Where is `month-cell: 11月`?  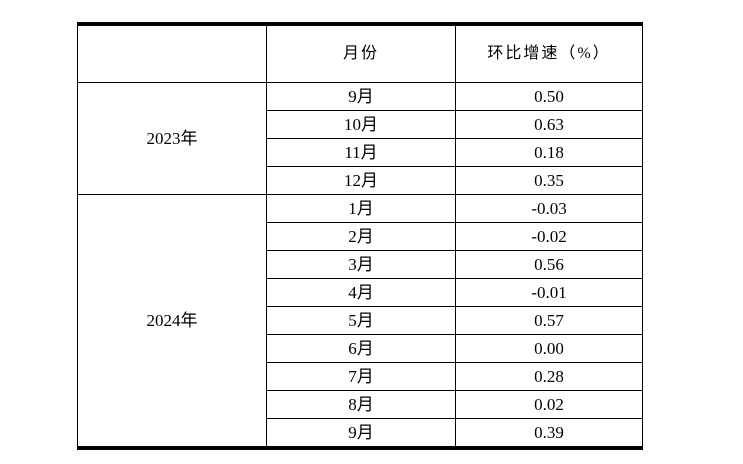
month-cell: 11月 is located at coordinates (361, 152).